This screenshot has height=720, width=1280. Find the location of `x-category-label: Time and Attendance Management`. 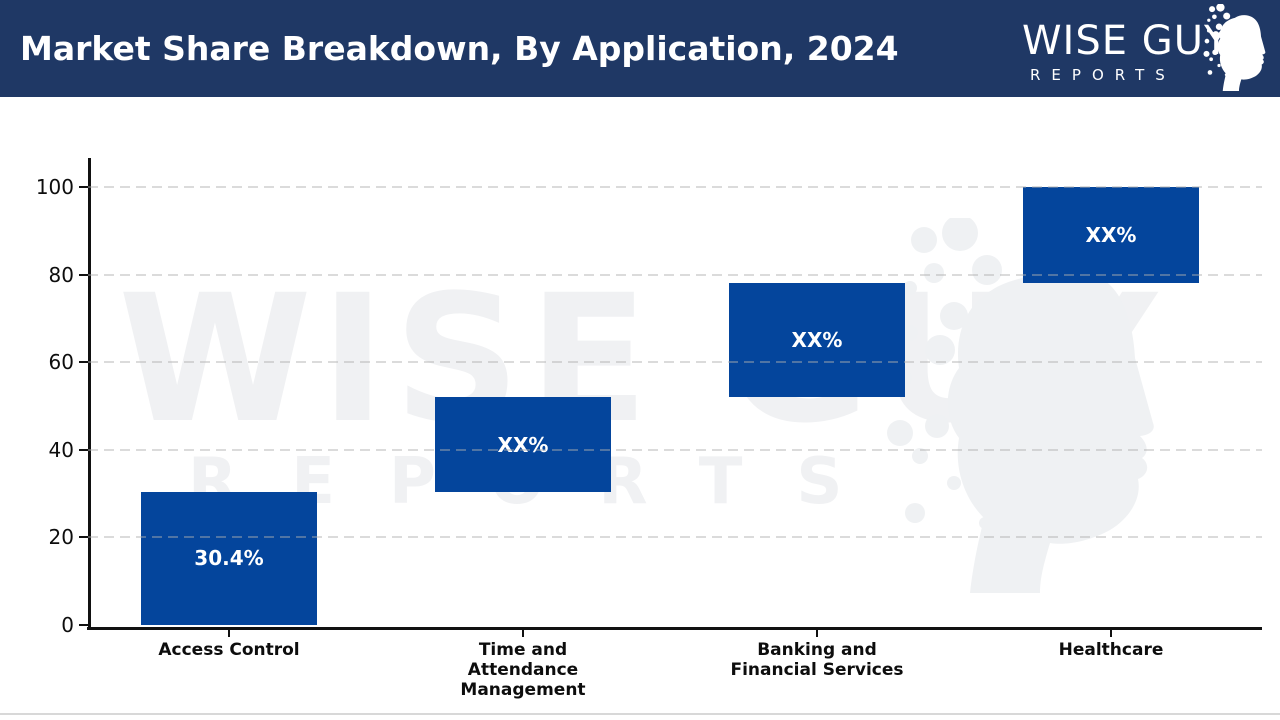

x-category-label: Time and Attendance Management is located at coordinates (523, 670).